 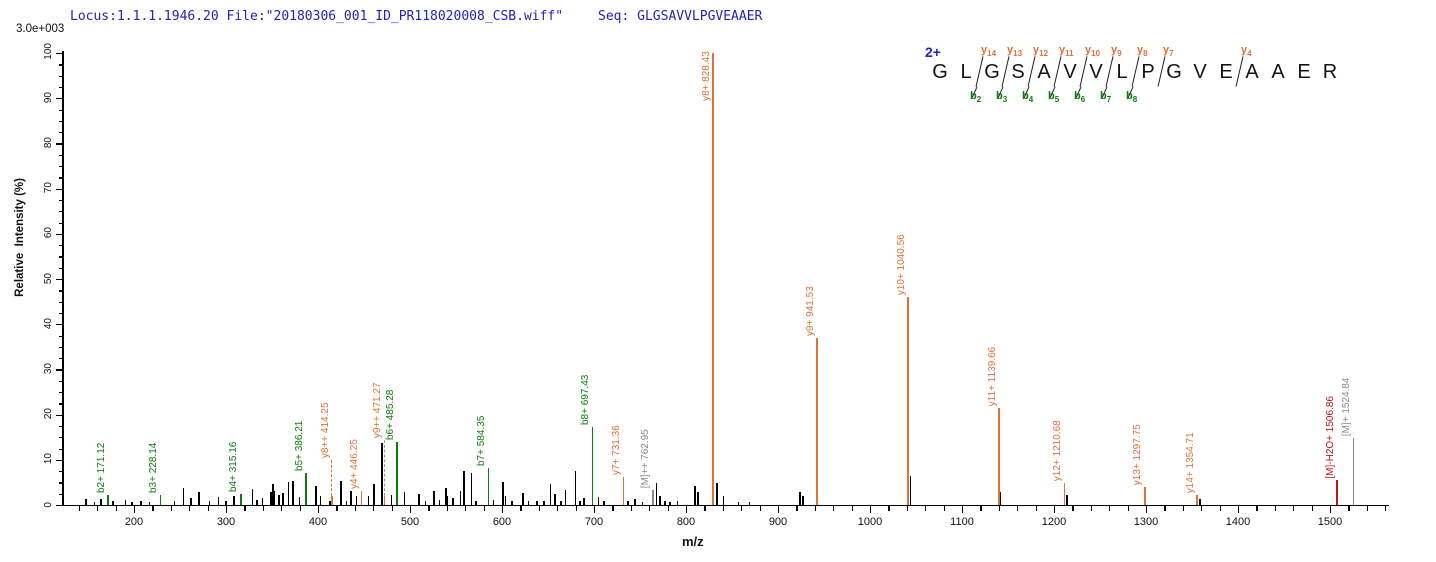 I want to click on y-ion-marker: y10, so click(x=1093, y=51).